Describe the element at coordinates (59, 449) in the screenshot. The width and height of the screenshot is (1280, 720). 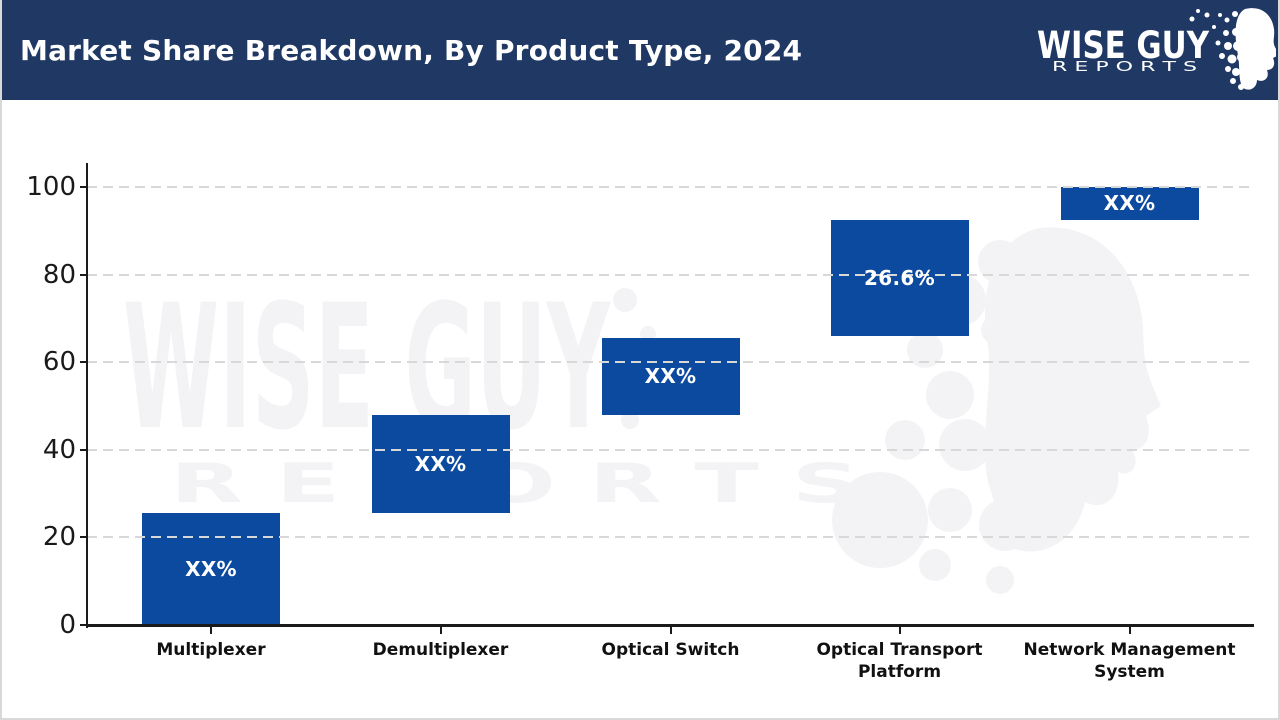
I see `y-tick-label: 40` at that location.